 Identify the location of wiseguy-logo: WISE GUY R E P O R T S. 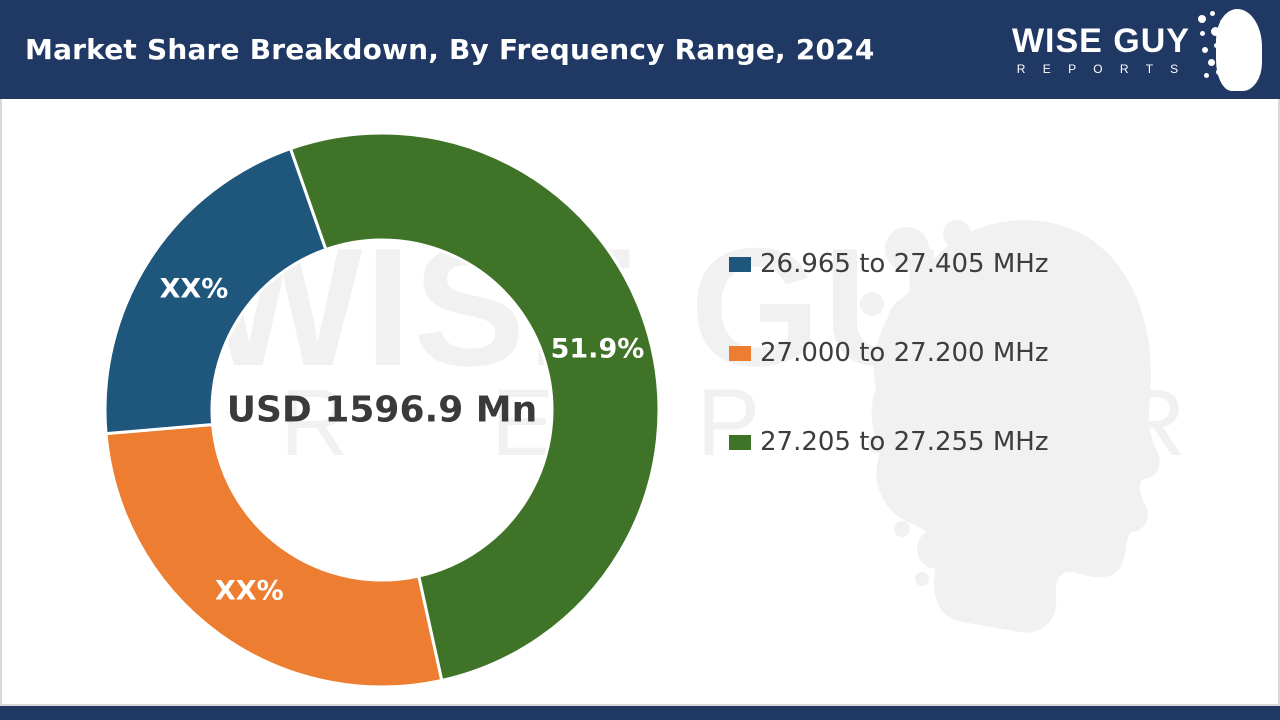
(1137, 50).